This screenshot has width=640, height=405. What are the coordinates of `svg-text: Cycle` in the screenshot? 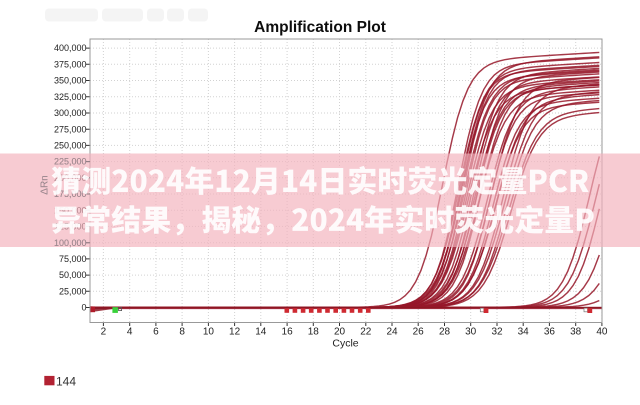 It's located at (345, 344).